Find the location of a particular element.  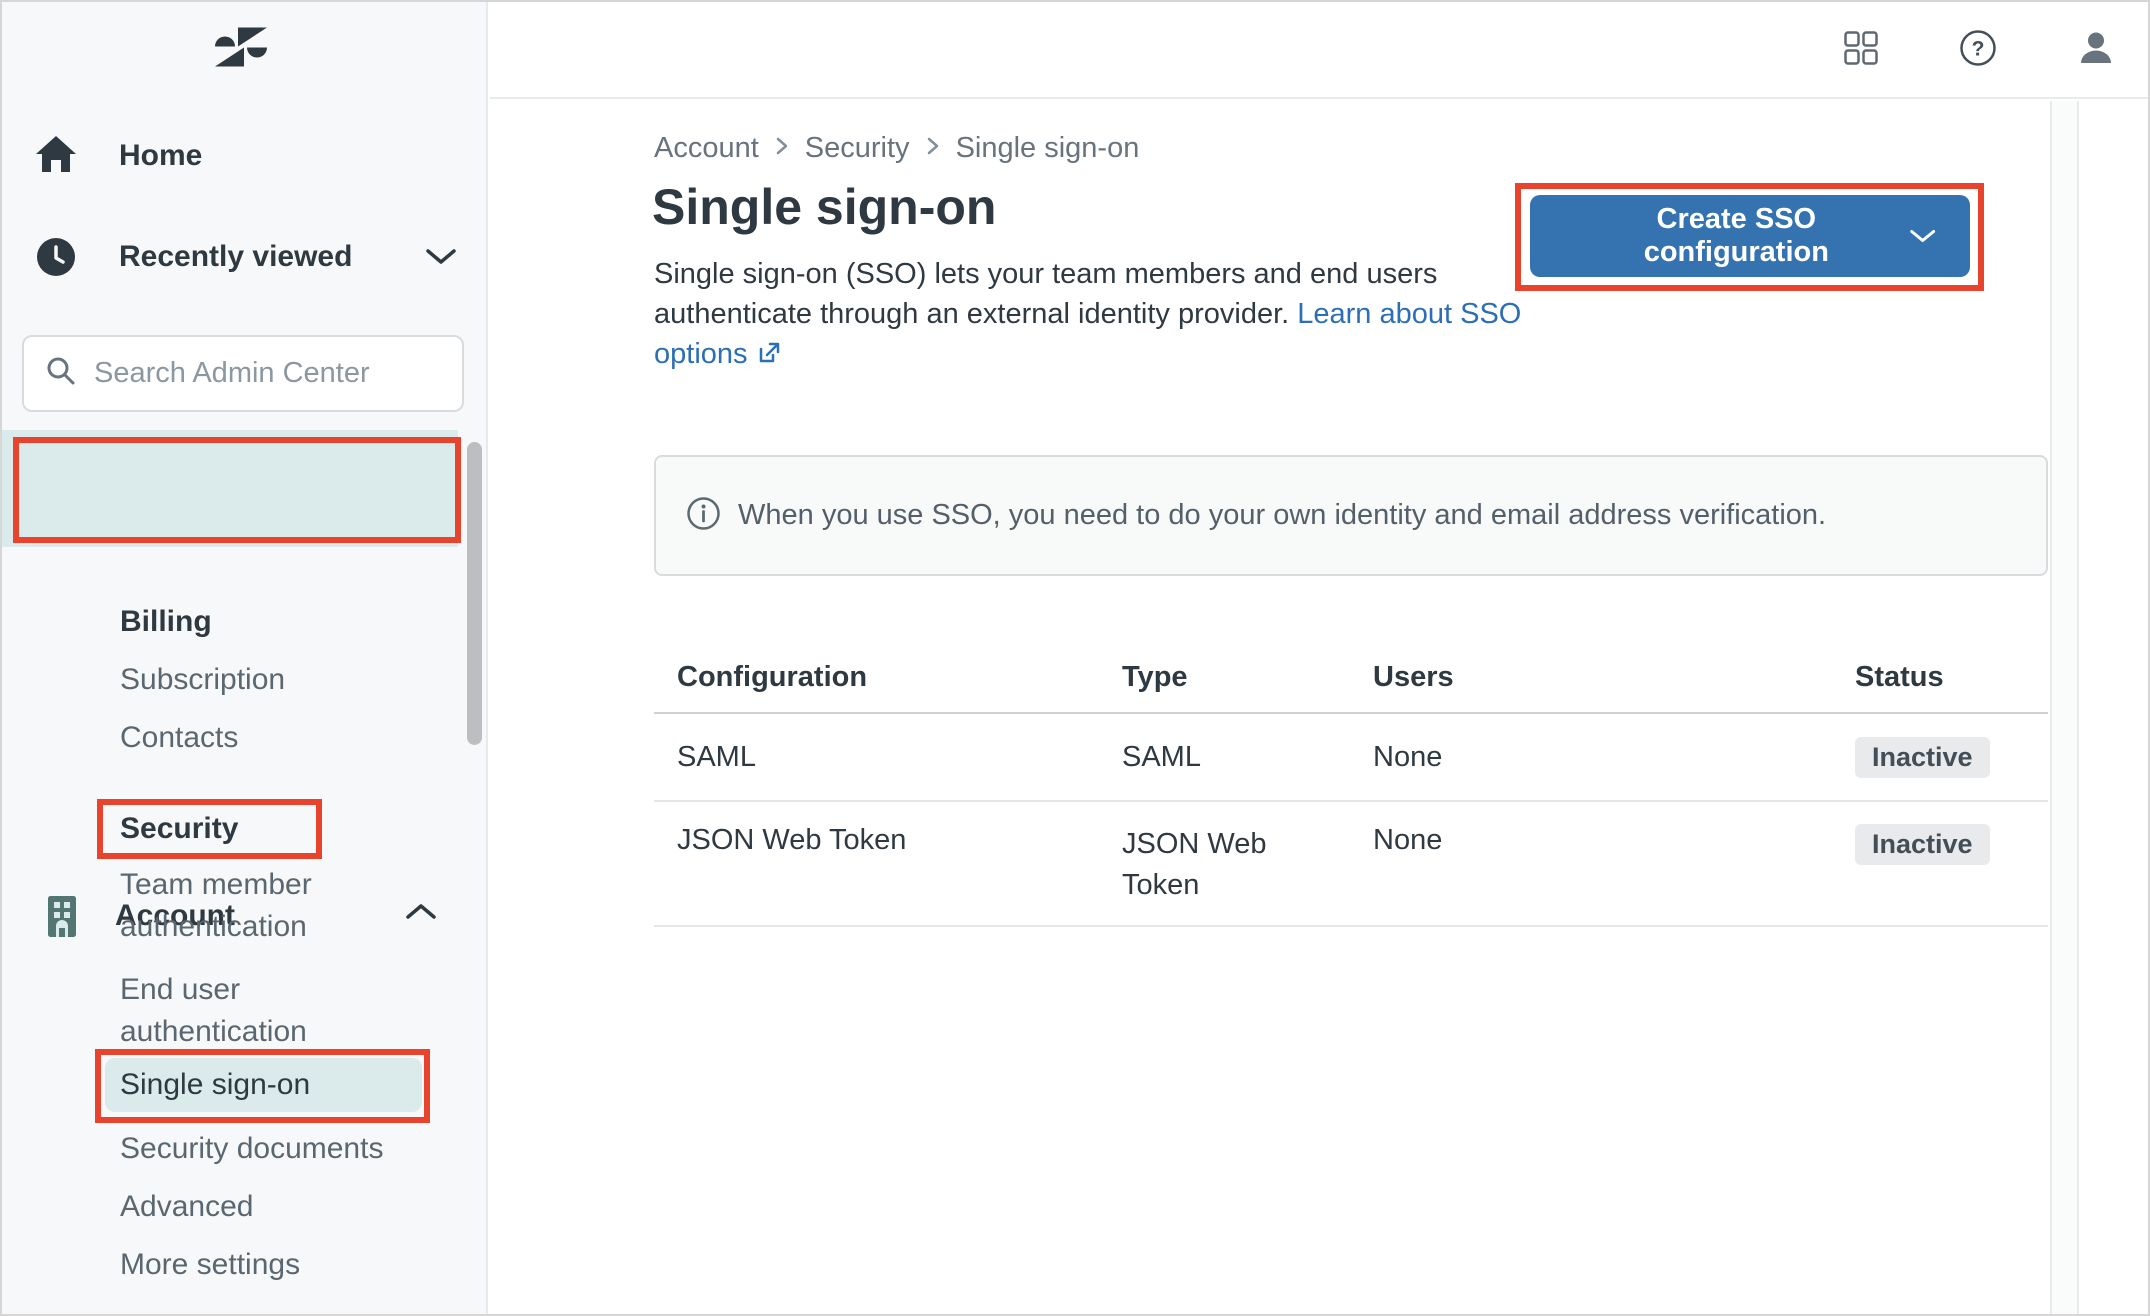

sidebar-item-team-member-authentication: Team member authentication is located at coordinates (216, 905).